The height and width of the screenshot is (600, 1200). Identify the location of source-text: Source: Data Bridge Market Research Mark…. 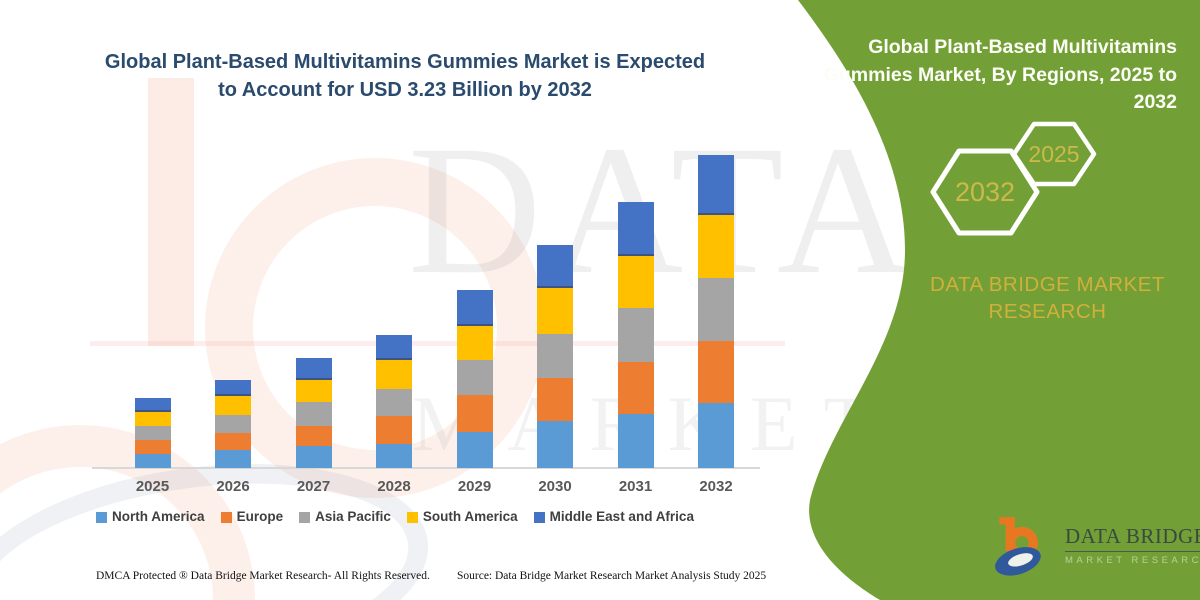
(612, 576).